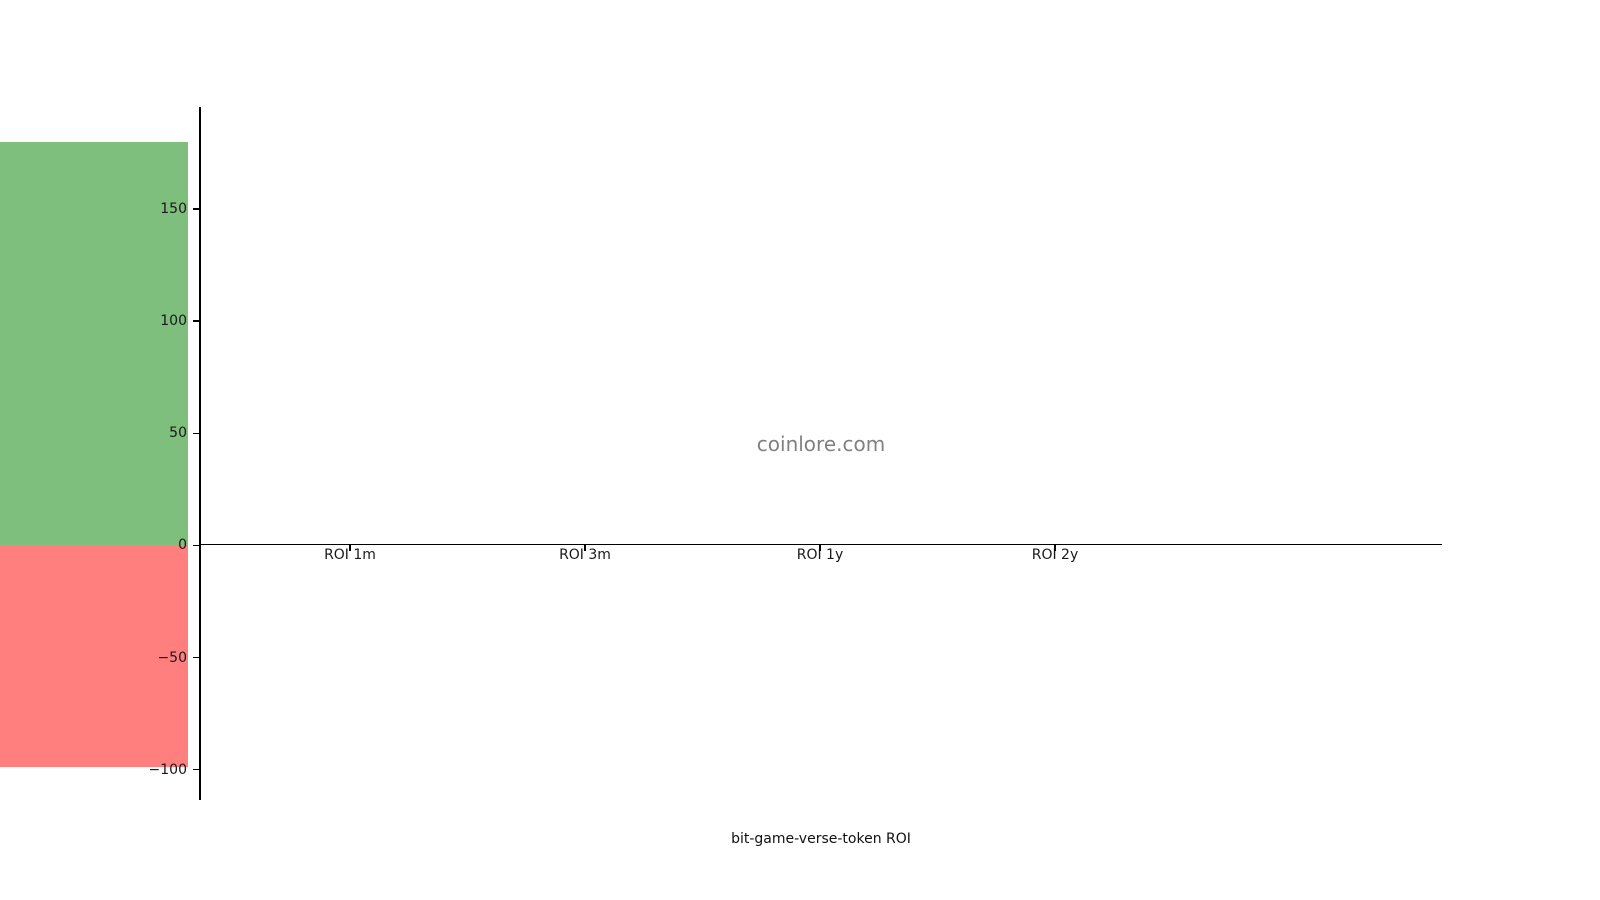  I want to click on y-tick-label: 100, so click(173, 321).